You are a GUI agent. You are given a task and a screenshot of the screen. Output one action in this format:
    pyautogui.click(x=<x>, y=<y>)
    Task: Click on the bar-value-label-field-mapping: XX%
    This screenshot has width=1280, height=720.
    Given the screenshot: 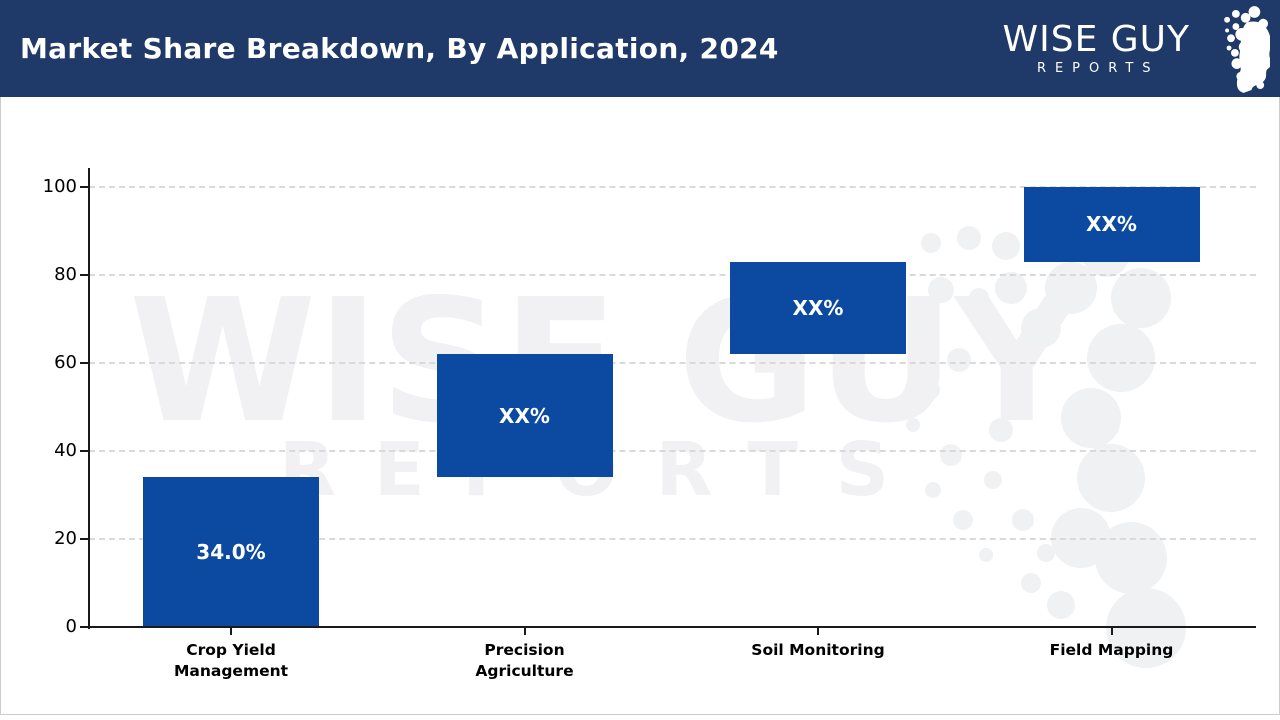 What is the action you would take?
    pyautogui.click(x=1111, y=224)
    